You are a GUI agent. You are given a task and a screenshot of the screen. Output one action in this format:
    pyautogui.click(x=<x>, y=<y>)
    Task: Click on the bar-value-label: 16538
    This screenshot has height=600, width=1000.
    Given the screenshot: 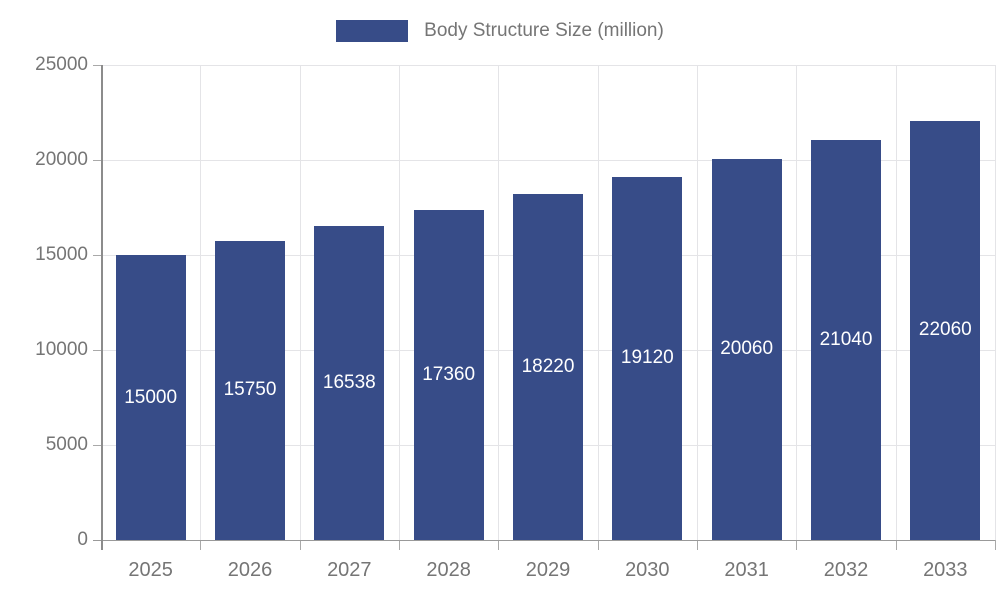 What is the action you would take?
    pyautogui.click(x=349, y=382)
    